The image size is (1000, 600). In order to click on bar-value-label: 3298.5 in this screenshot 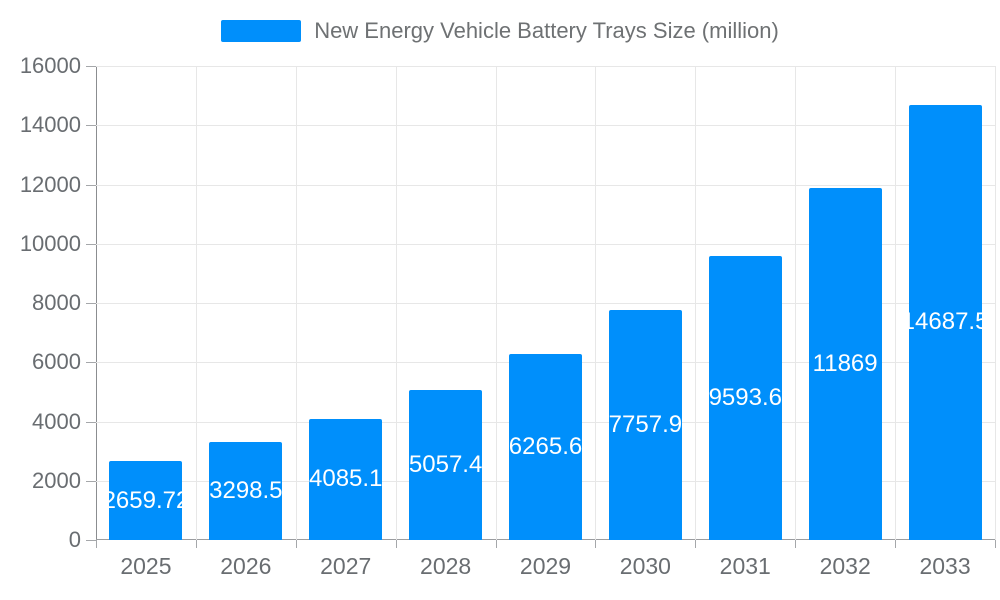, I will do `click(246, 491)`.